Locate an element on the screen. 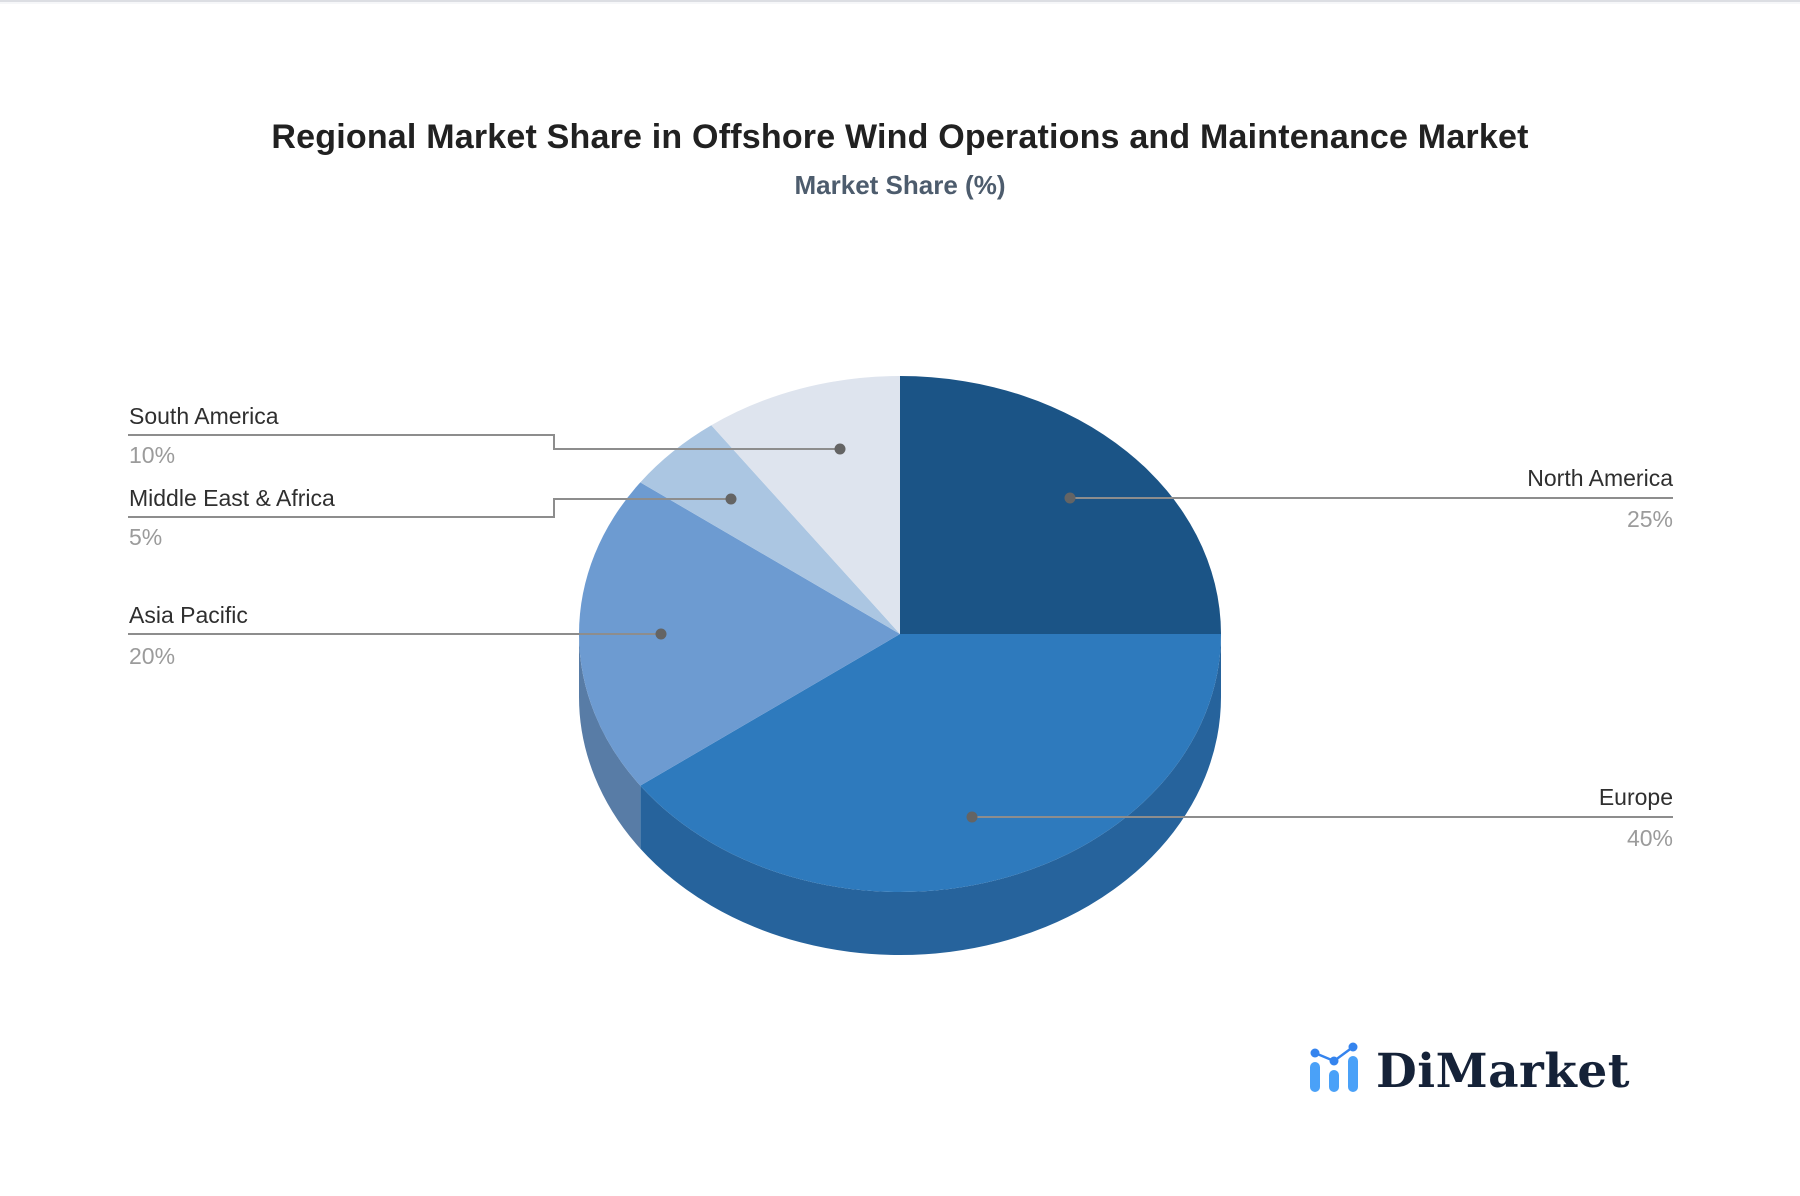  leader-line-south-america is located at coordinates (482, 442).